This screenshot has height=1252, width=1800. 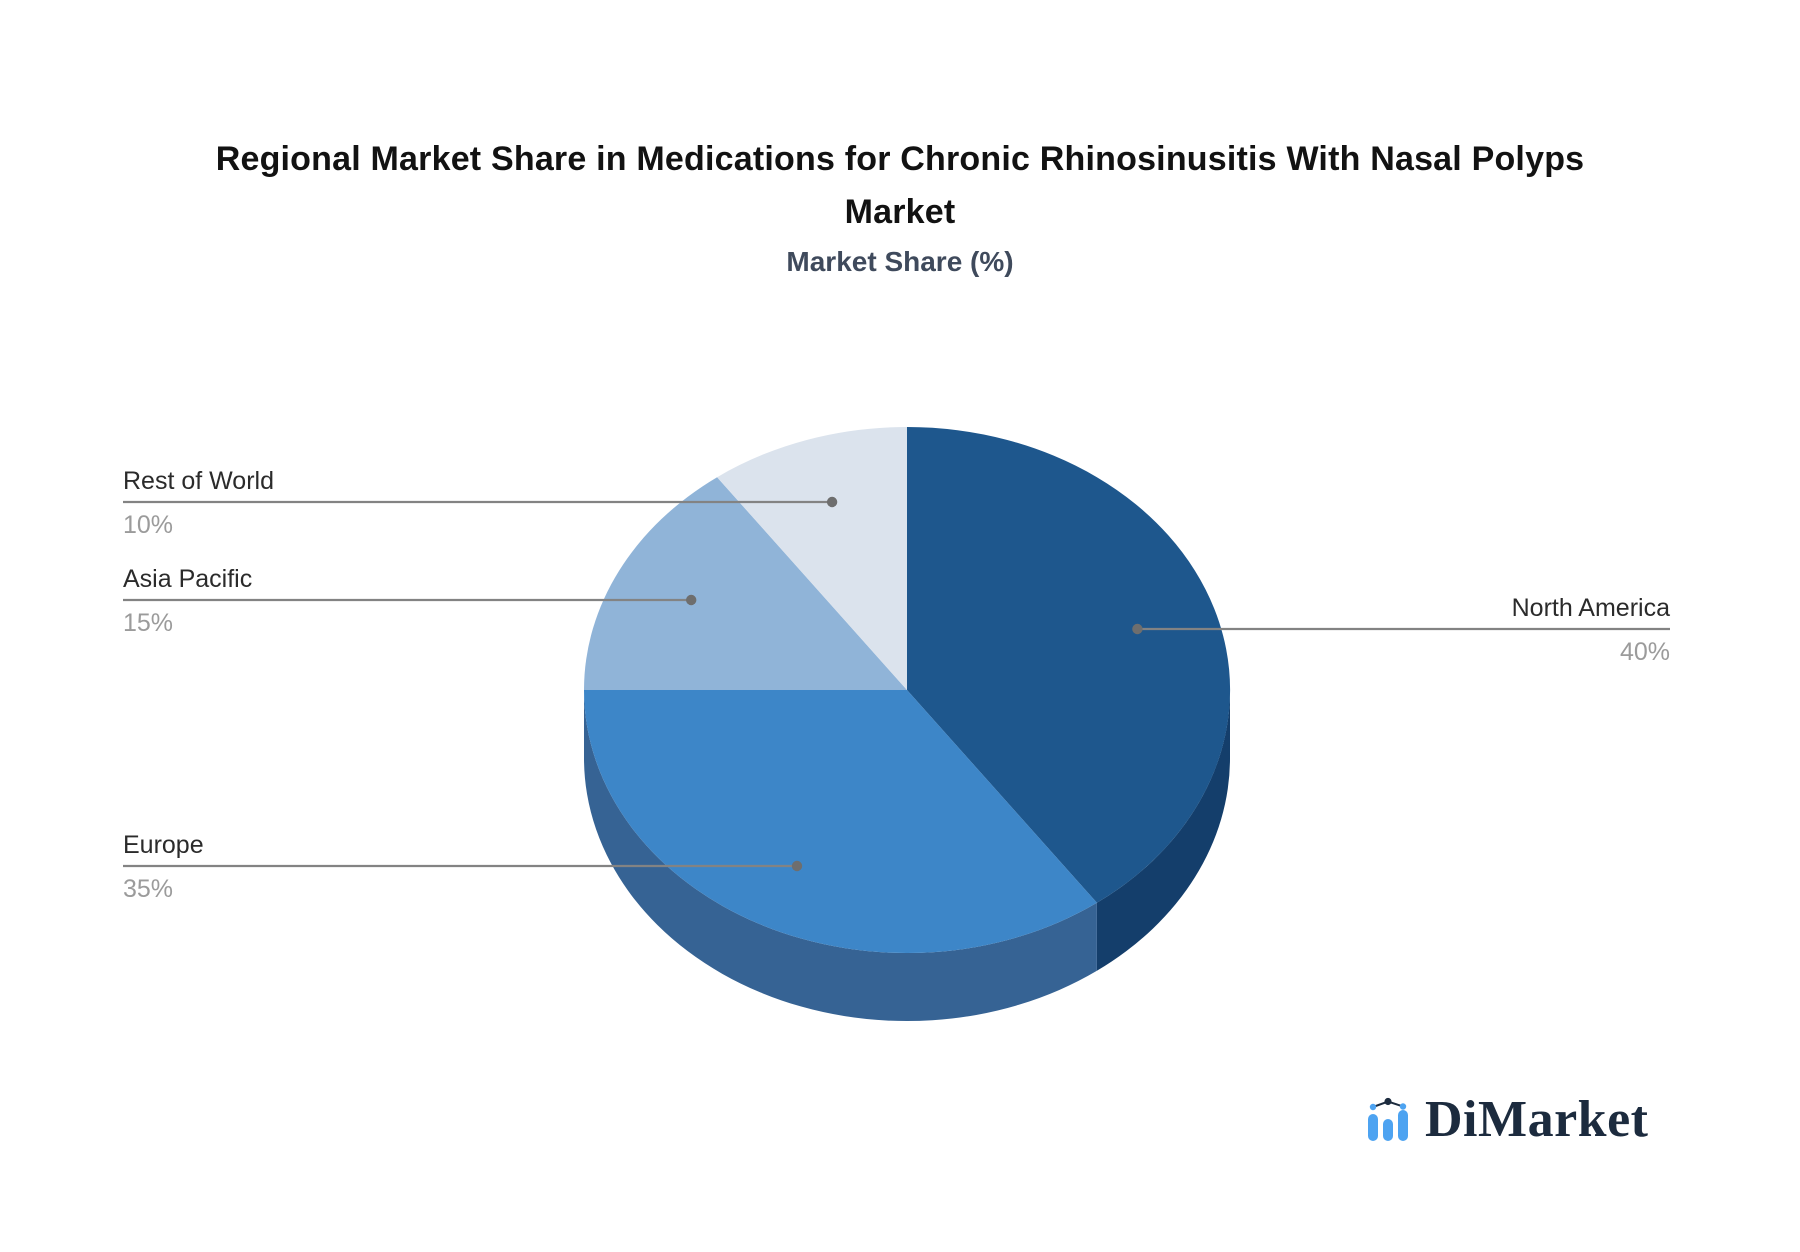 I want to click on callout-value-north-america: 40%, so click(x=1644, y=652).